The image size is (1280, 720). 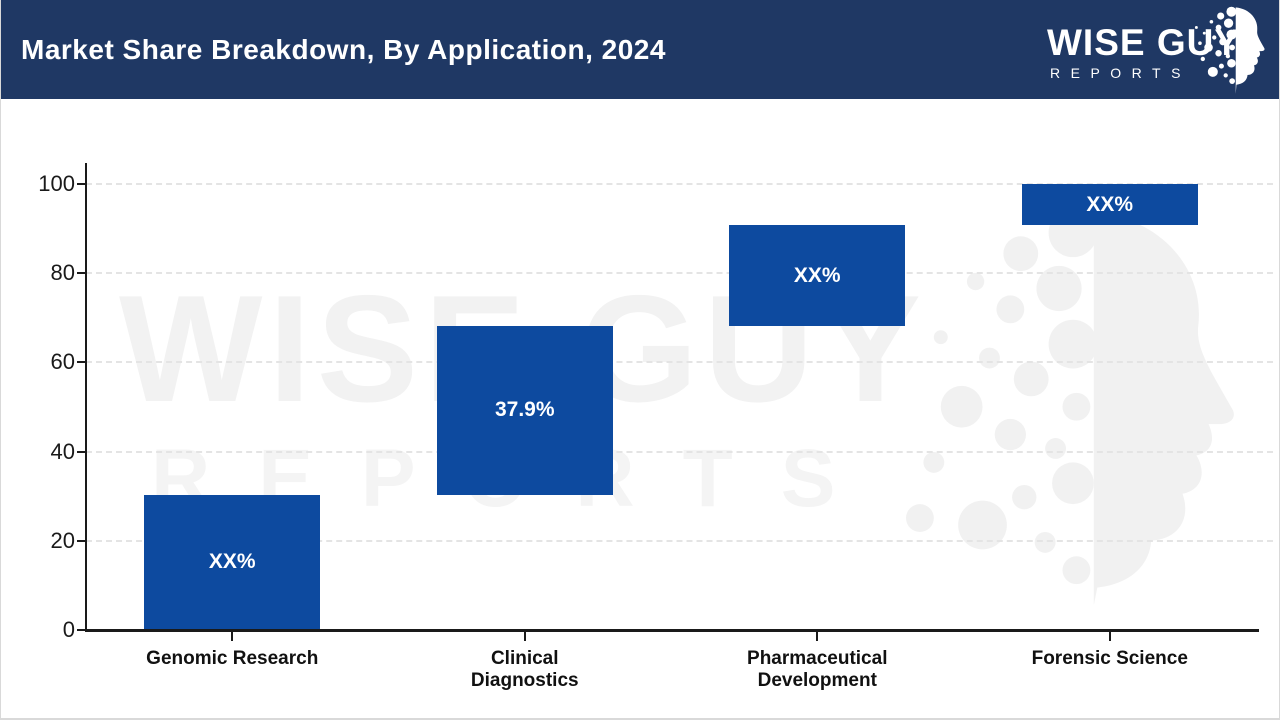 I want to click on y-tick-label-0: 0, so click(x=68, y=629).